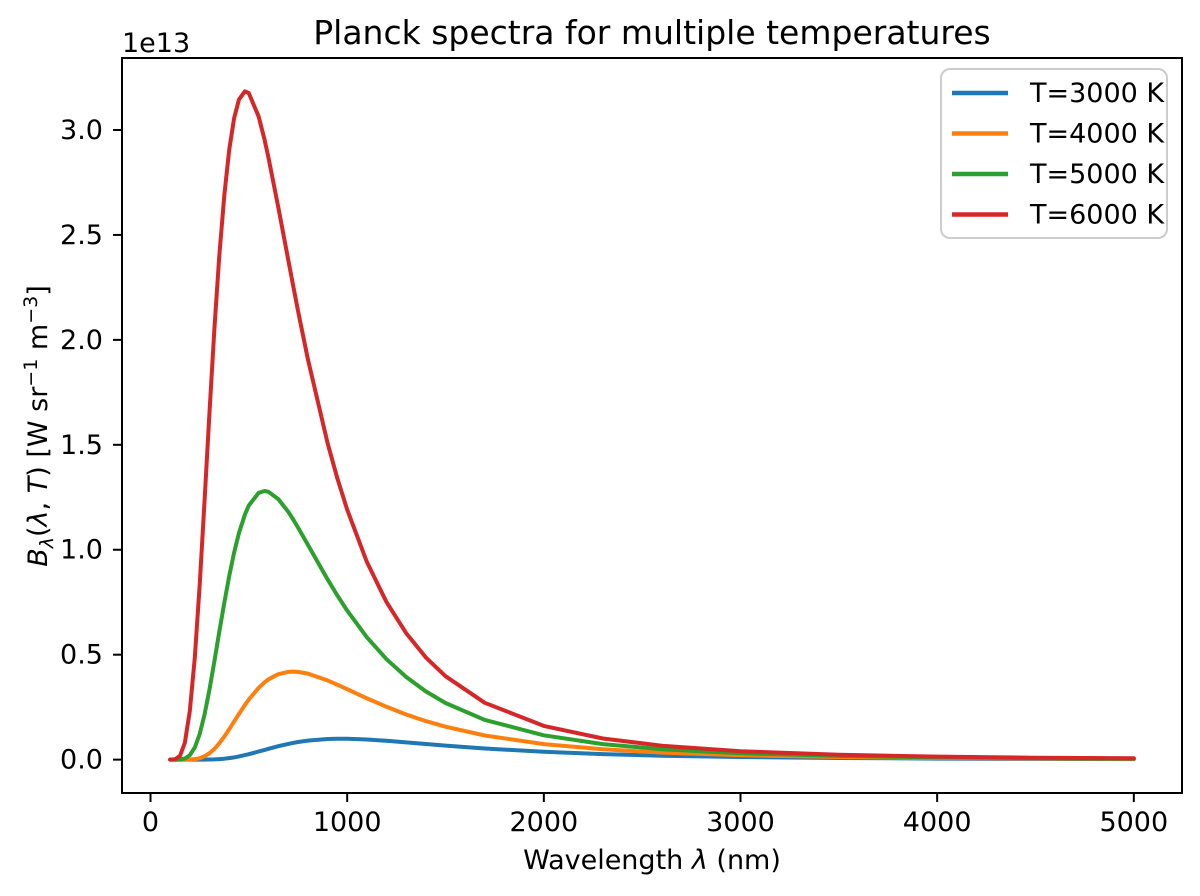 This screenshot has width=1200, height=896. I want to click on y-tick-label: 1.5, so click(81, 445).